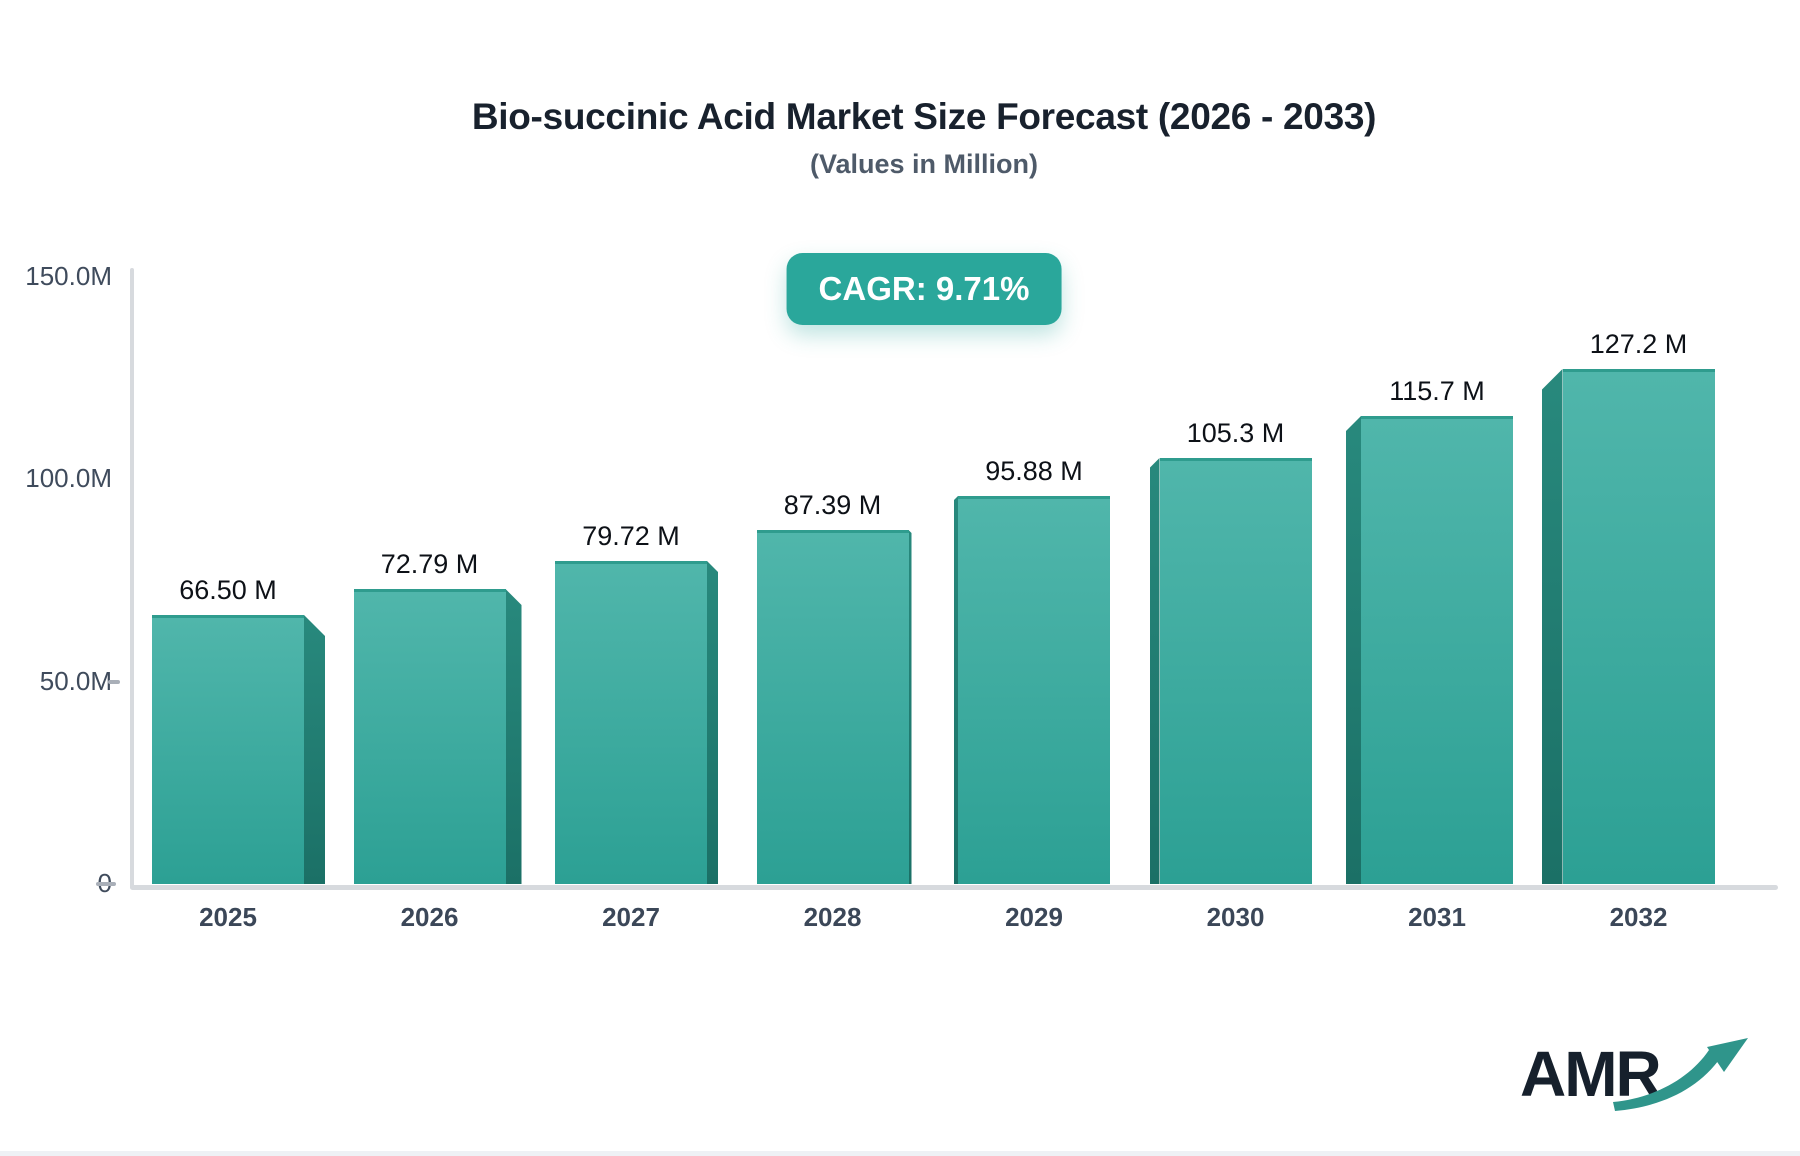 The height and width of the screenshot is (1156, 1800). What do you see at coordinates (429, 917) in the screenshot?
I see `x-axis-category-label: 2026` at bounding box center [429, 917].